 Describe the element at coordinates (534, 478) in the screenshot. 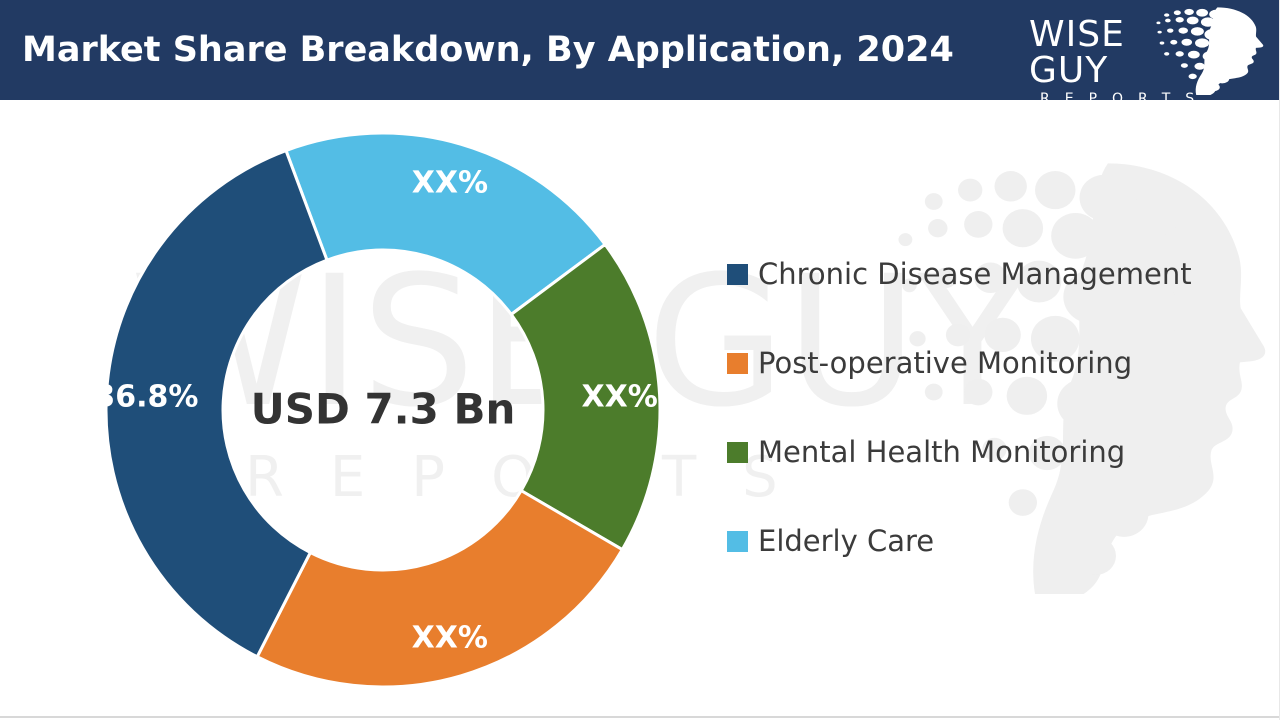

I see `watermark-subtext: REPORTS` at that location.